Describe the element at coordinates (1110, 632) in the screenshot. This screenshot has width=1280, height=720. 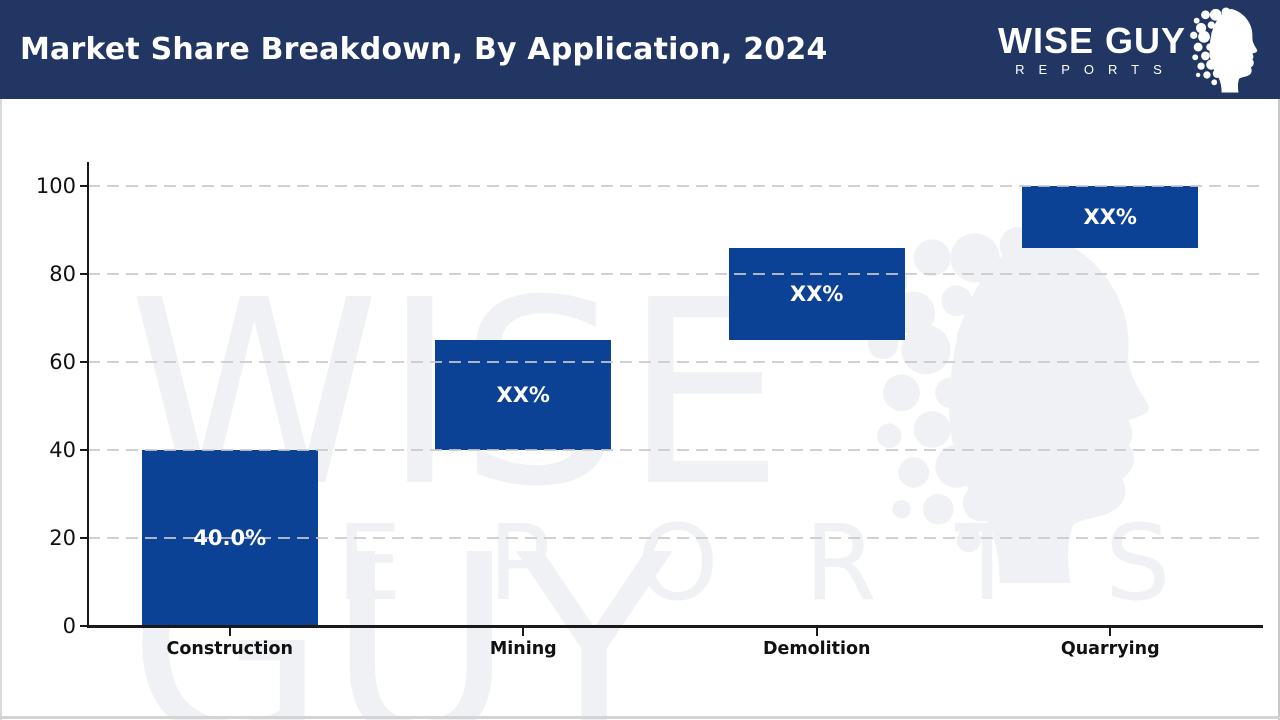
I see `x-tick-mark-quarrying` at that location.